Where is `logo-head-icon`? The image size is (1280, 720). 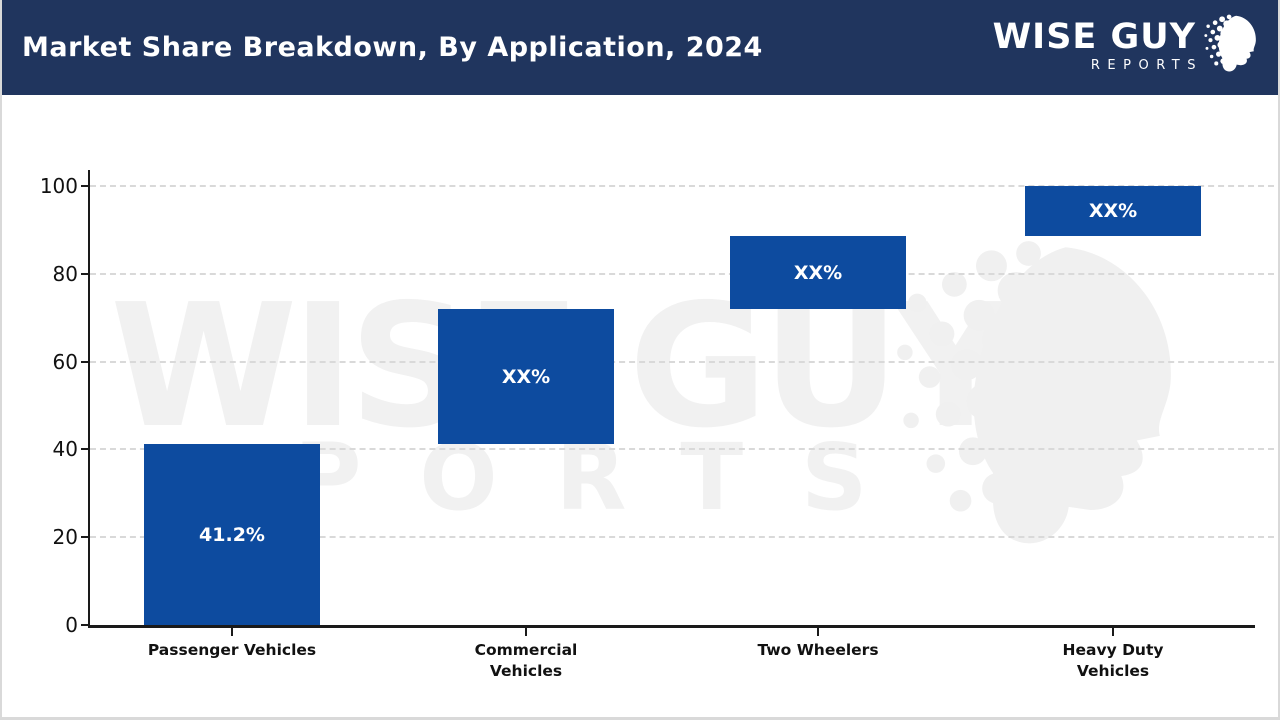
logo-head-icon is located at coordinates (1232, 46).